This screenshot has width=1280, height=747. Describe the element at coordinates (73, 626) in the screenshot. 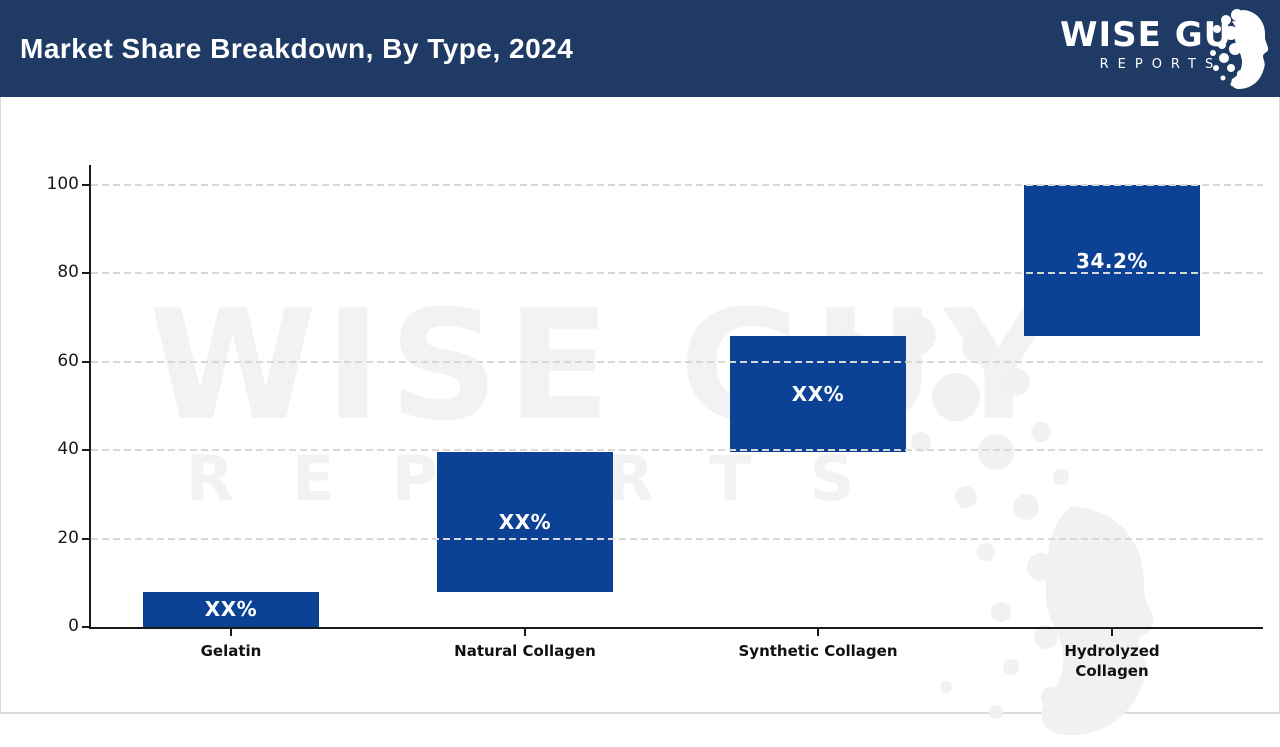

I see `y-axis-tick-label: 0` at that location.